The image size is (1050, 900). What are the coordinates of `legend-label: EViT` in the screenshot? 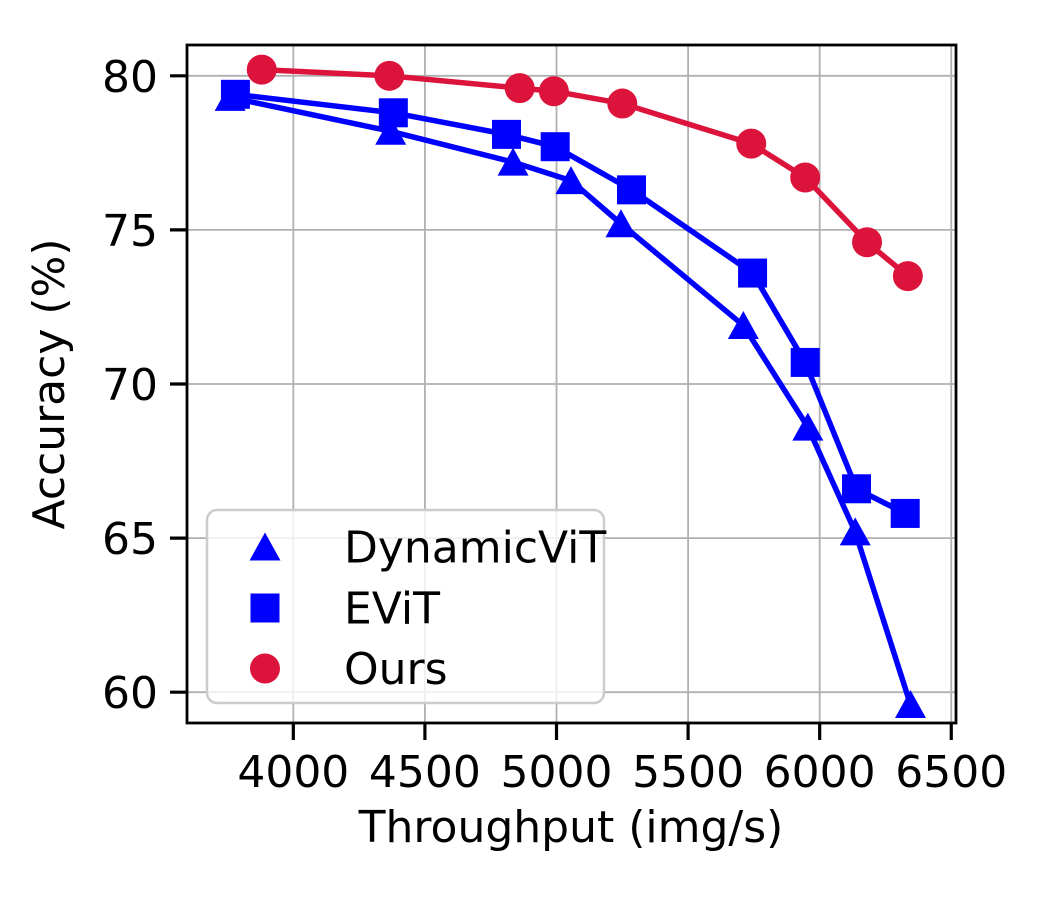 It's located at (392, 609).